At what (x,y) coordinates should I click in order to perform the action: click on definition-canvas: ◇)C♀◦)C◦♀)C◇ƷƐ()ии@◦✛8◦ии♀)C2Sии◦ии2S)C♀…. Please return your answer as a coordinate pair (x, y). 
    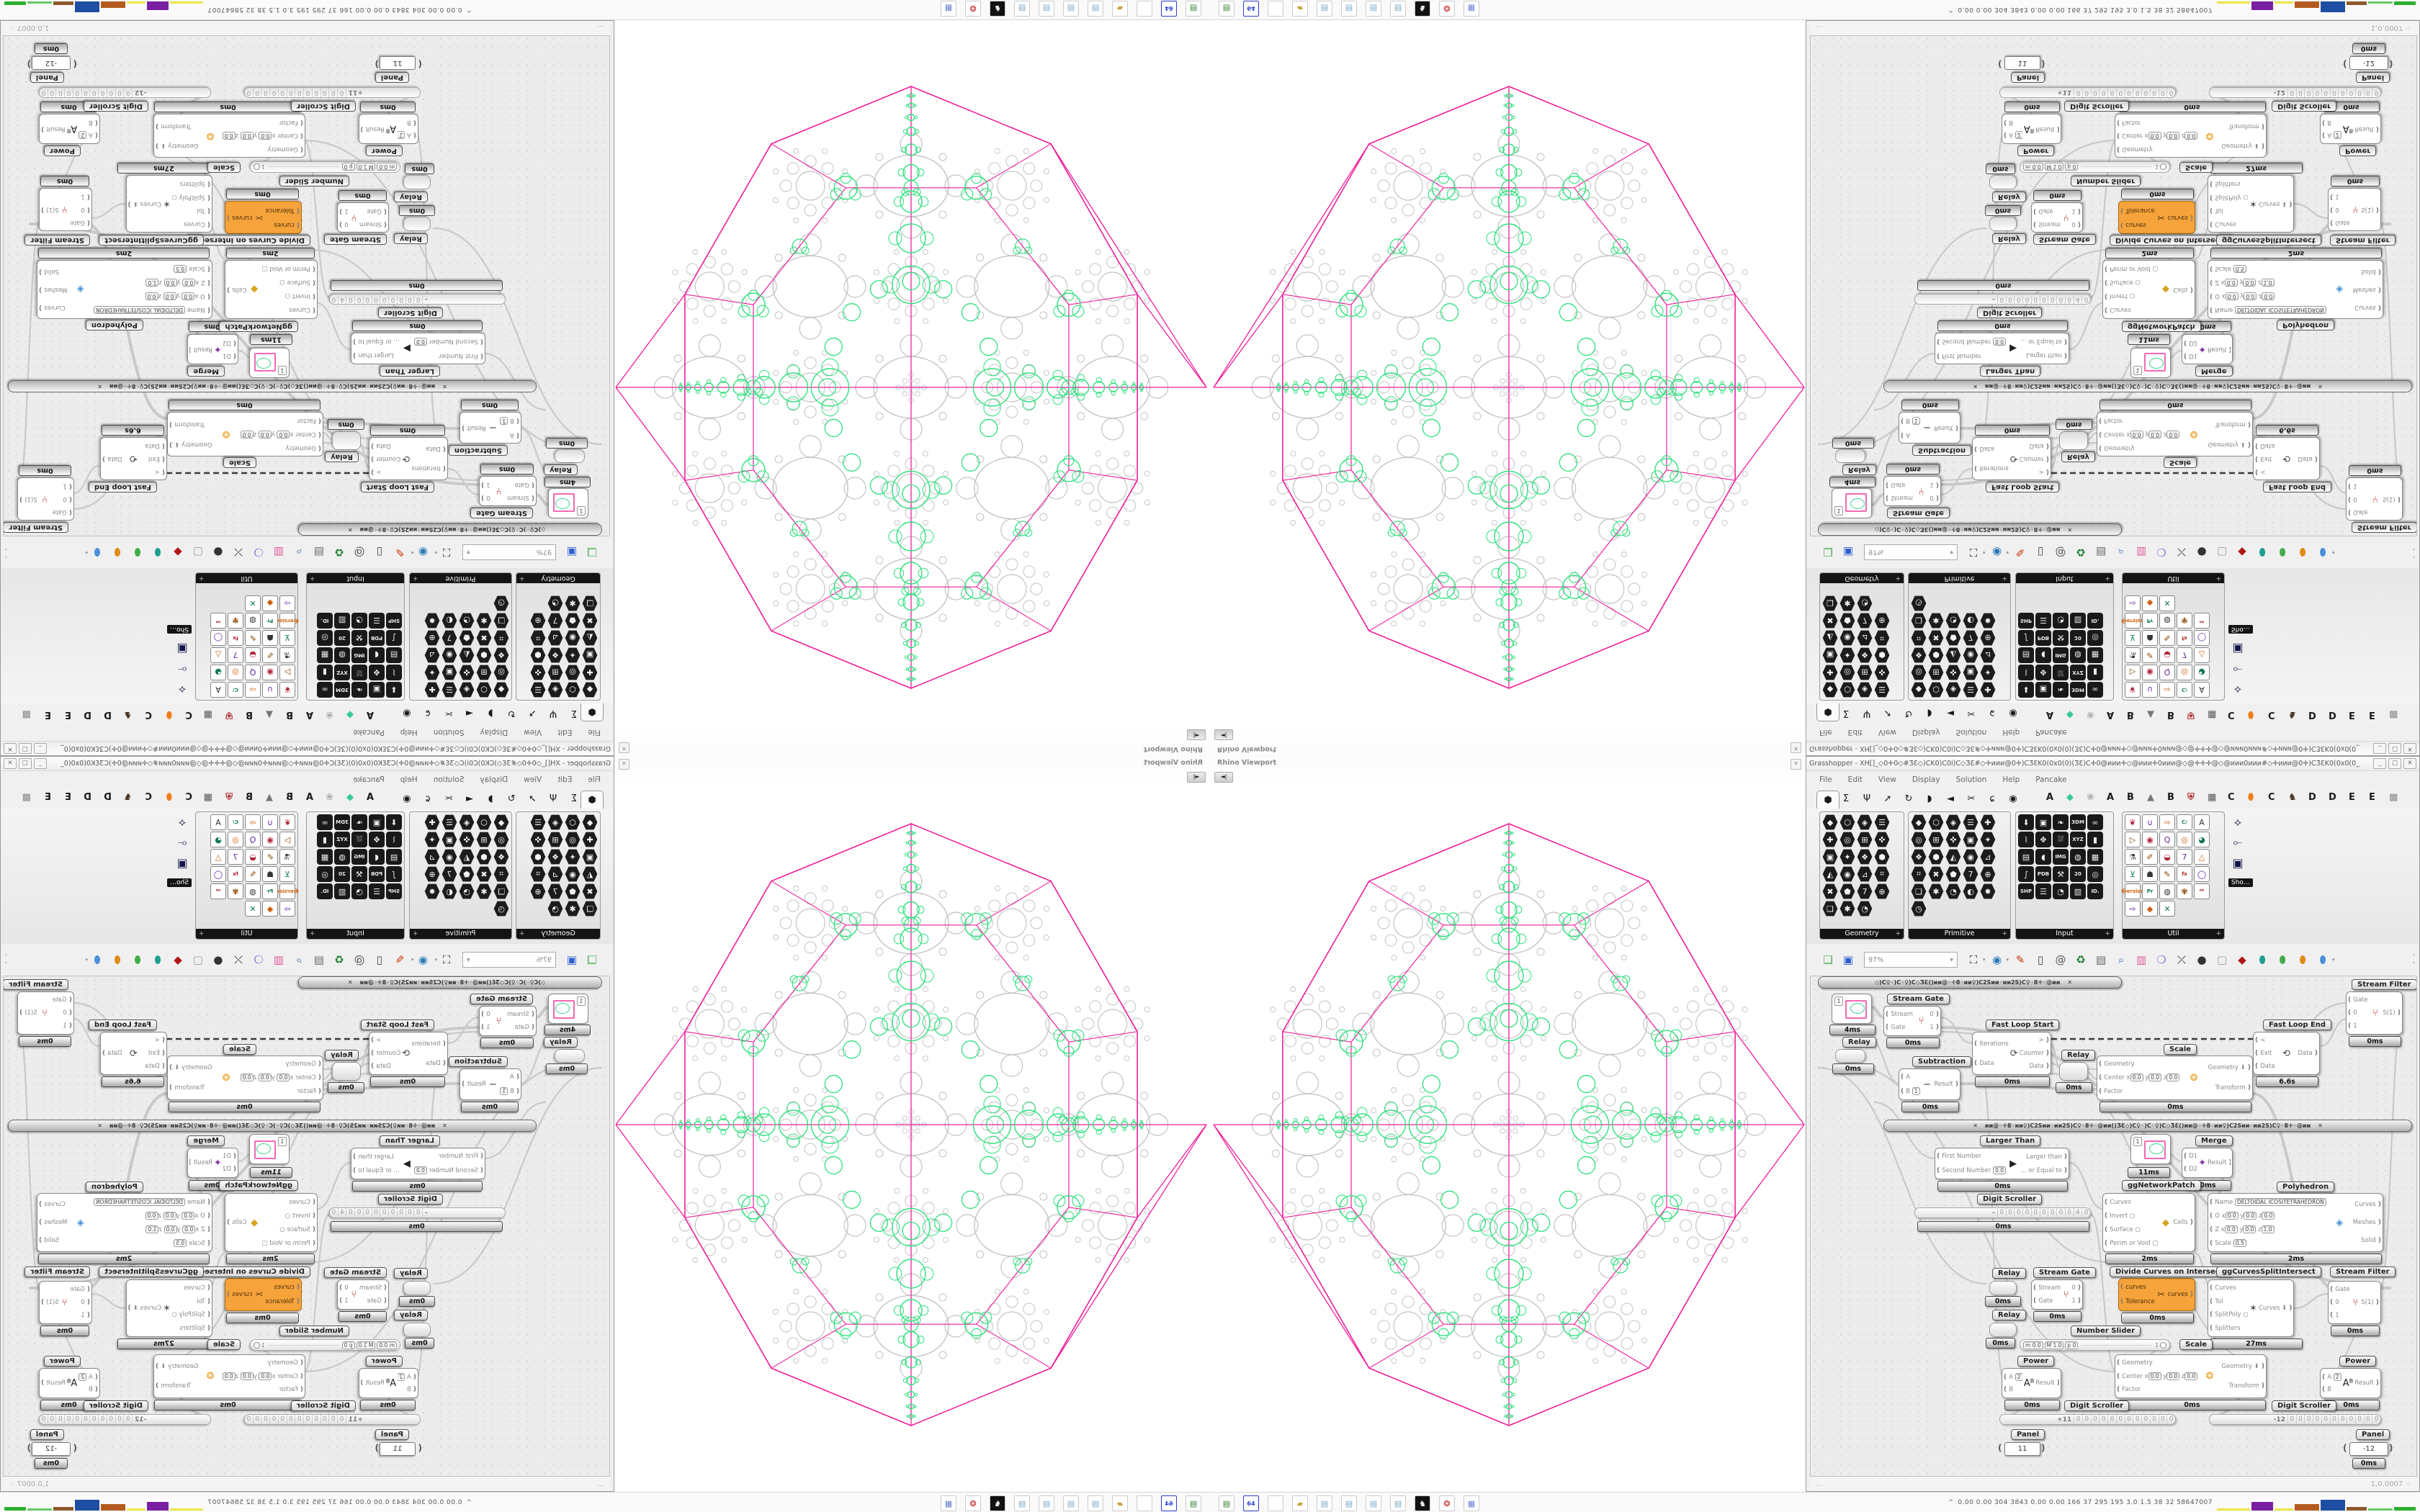
    Looking at the image, I should click on (306, 285).